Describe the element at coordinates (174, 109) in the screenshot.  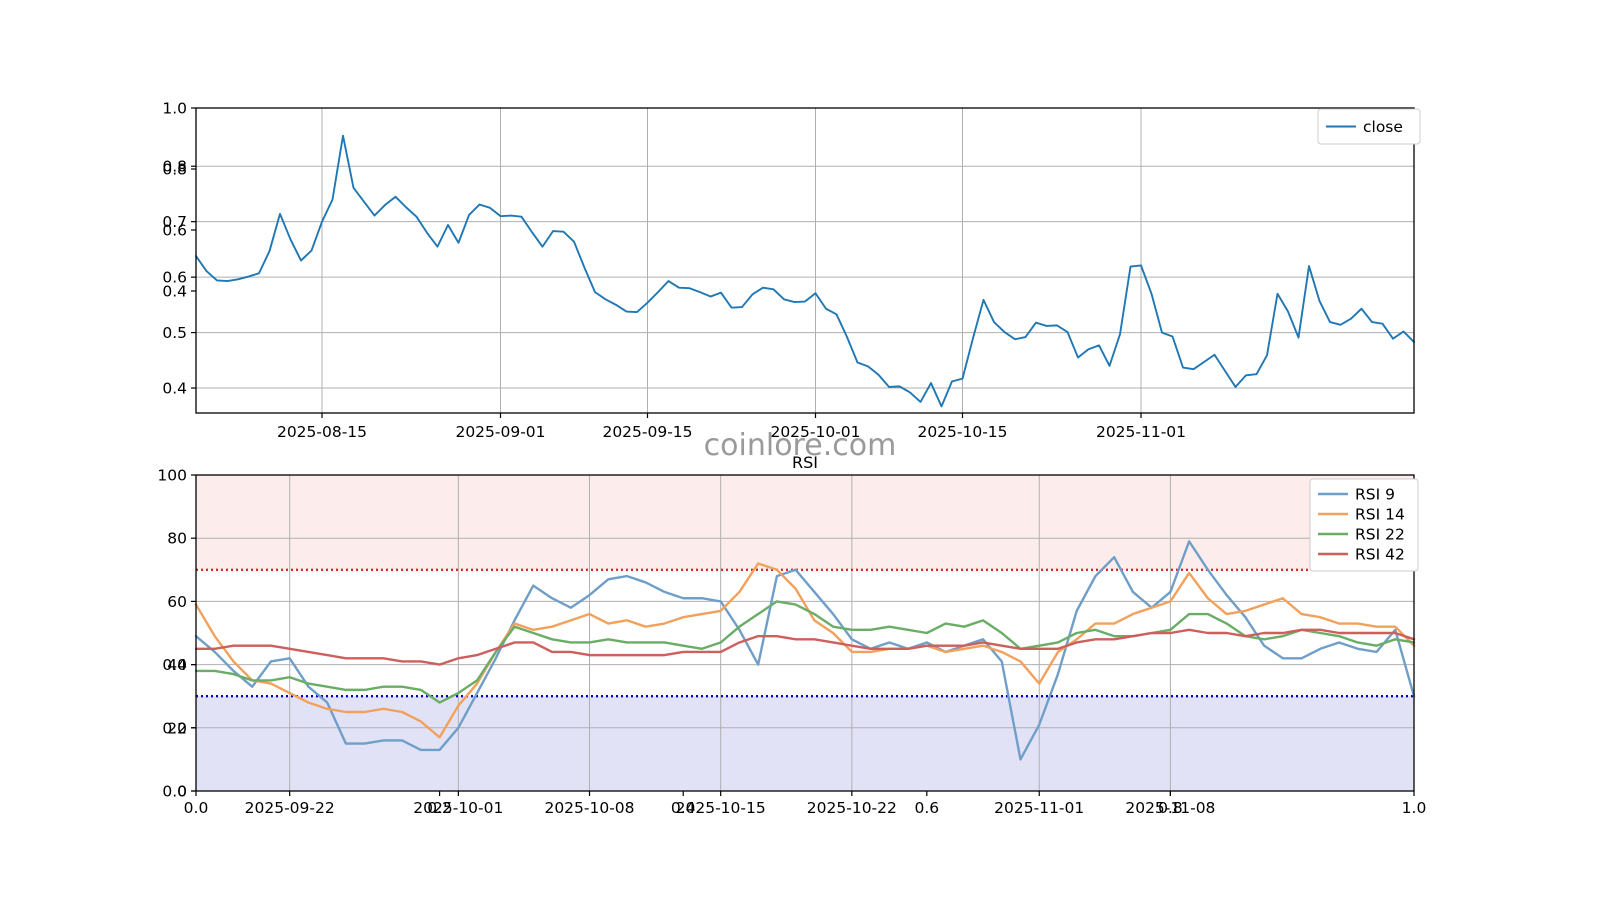
I see `price-overlay-ytick-label-0: 1.0` at that location.